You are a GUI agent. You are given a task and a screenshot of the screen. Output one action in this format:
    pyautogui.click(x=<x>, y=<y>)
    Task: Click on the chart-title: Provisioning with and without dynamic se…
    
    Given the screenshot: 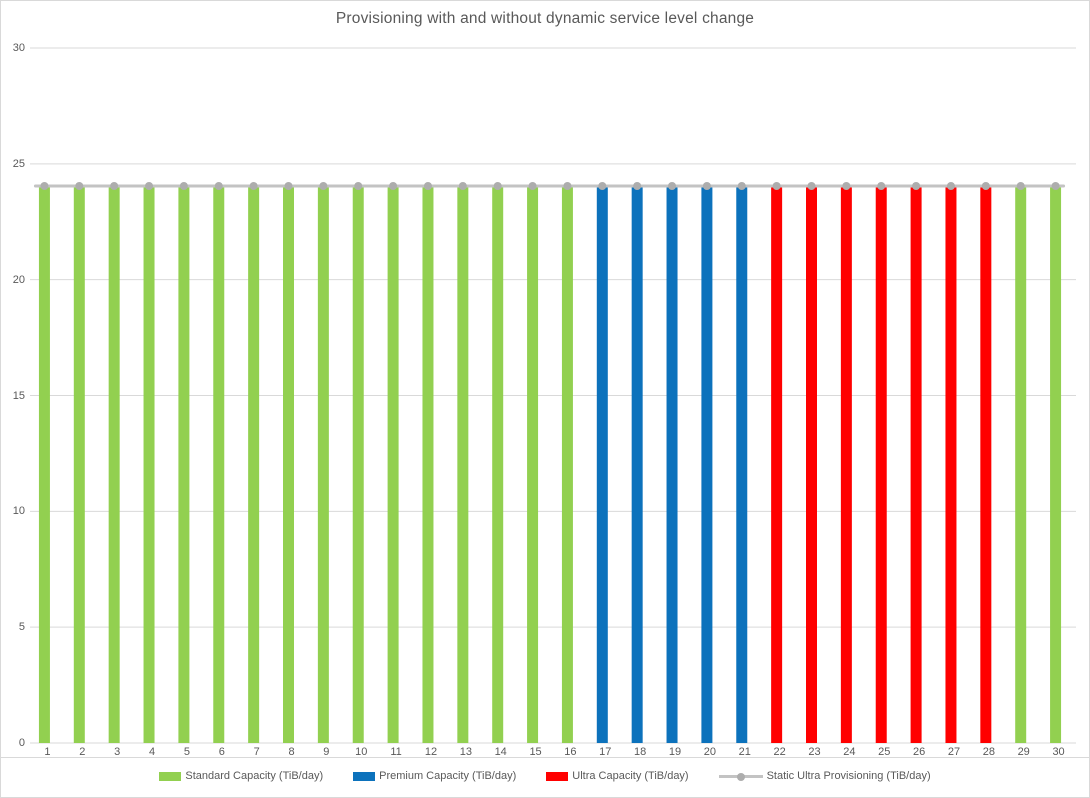 What is the action you would take?
    pyautogui.click(x=545, y=18)
    